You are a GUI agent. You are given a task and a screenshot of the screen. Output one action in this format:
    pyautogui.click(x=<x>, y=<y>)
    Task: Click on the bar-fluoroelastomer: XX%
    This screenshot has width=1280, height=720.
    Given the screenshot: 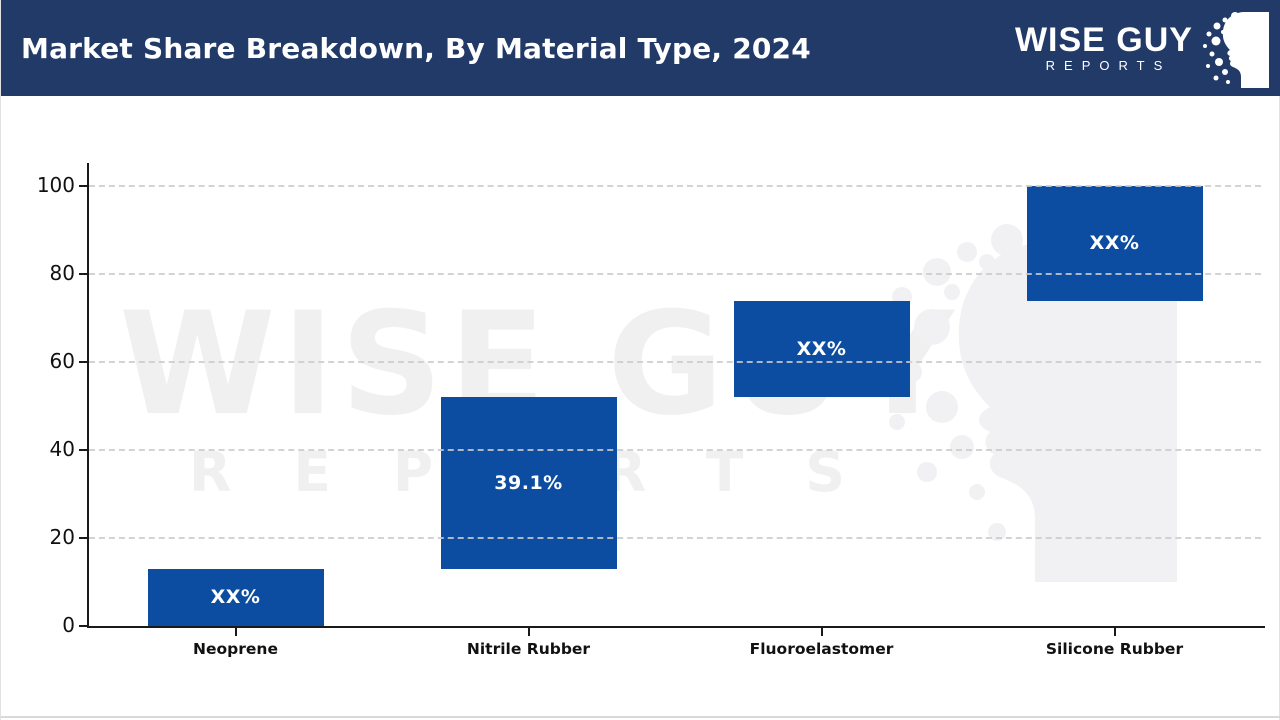 What is the action you would take?
    pyautogui.click(x=821, y=348)
    